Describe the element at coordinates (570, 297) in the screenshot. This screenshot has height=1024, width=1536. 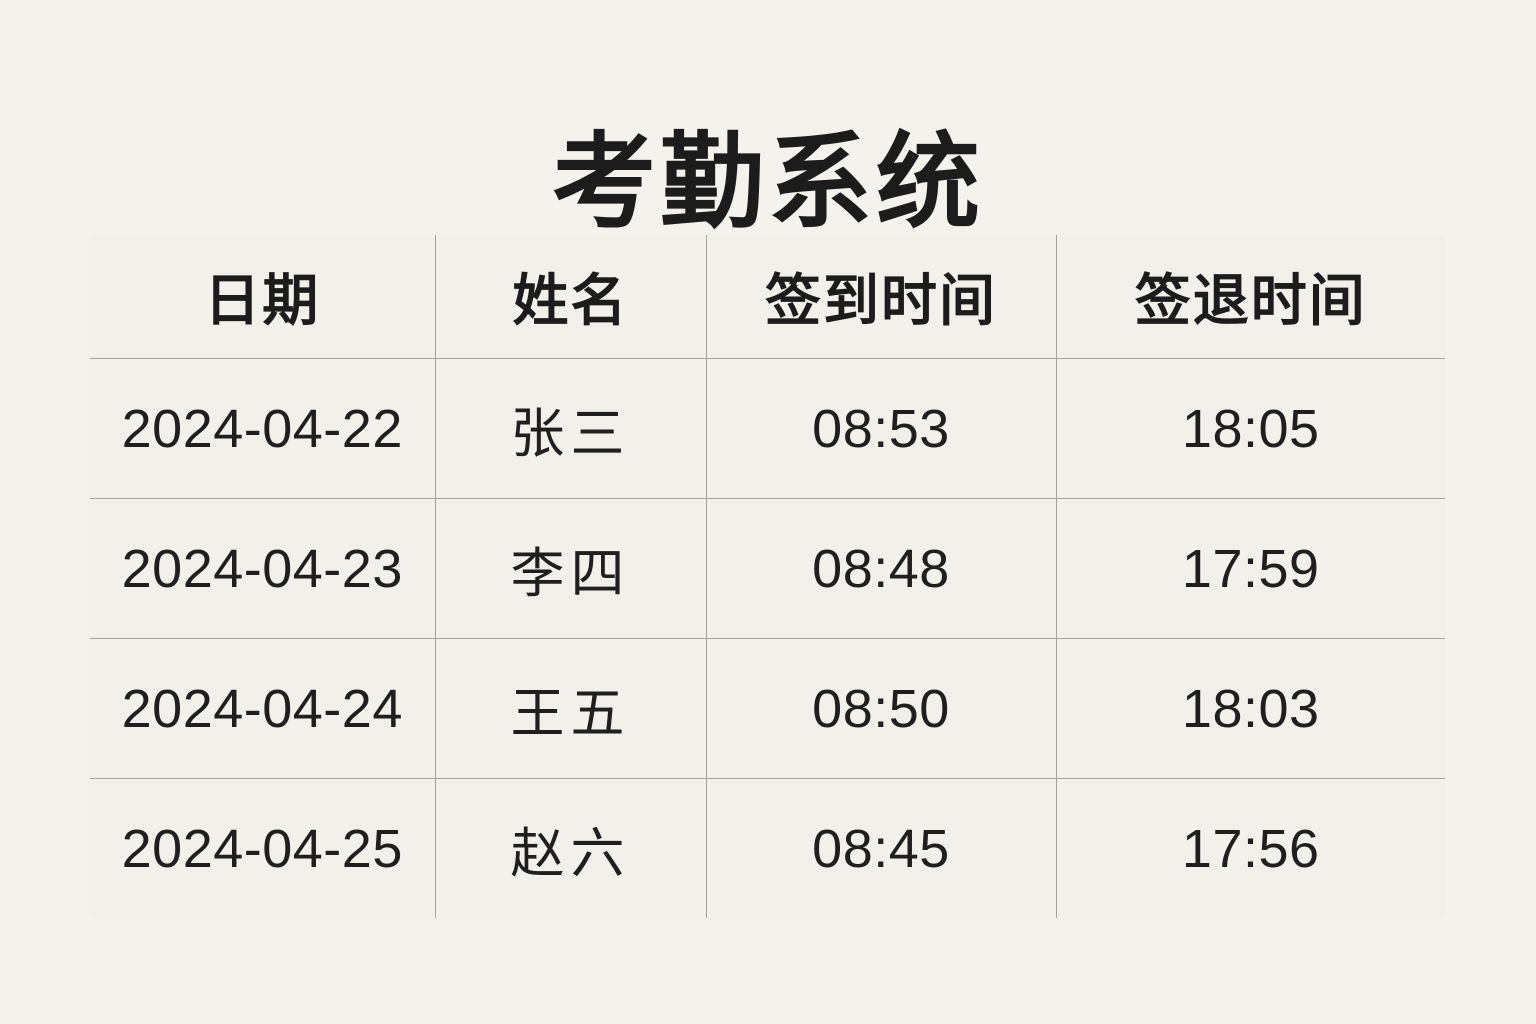
I see `column-header-name: 姓名` at that location.